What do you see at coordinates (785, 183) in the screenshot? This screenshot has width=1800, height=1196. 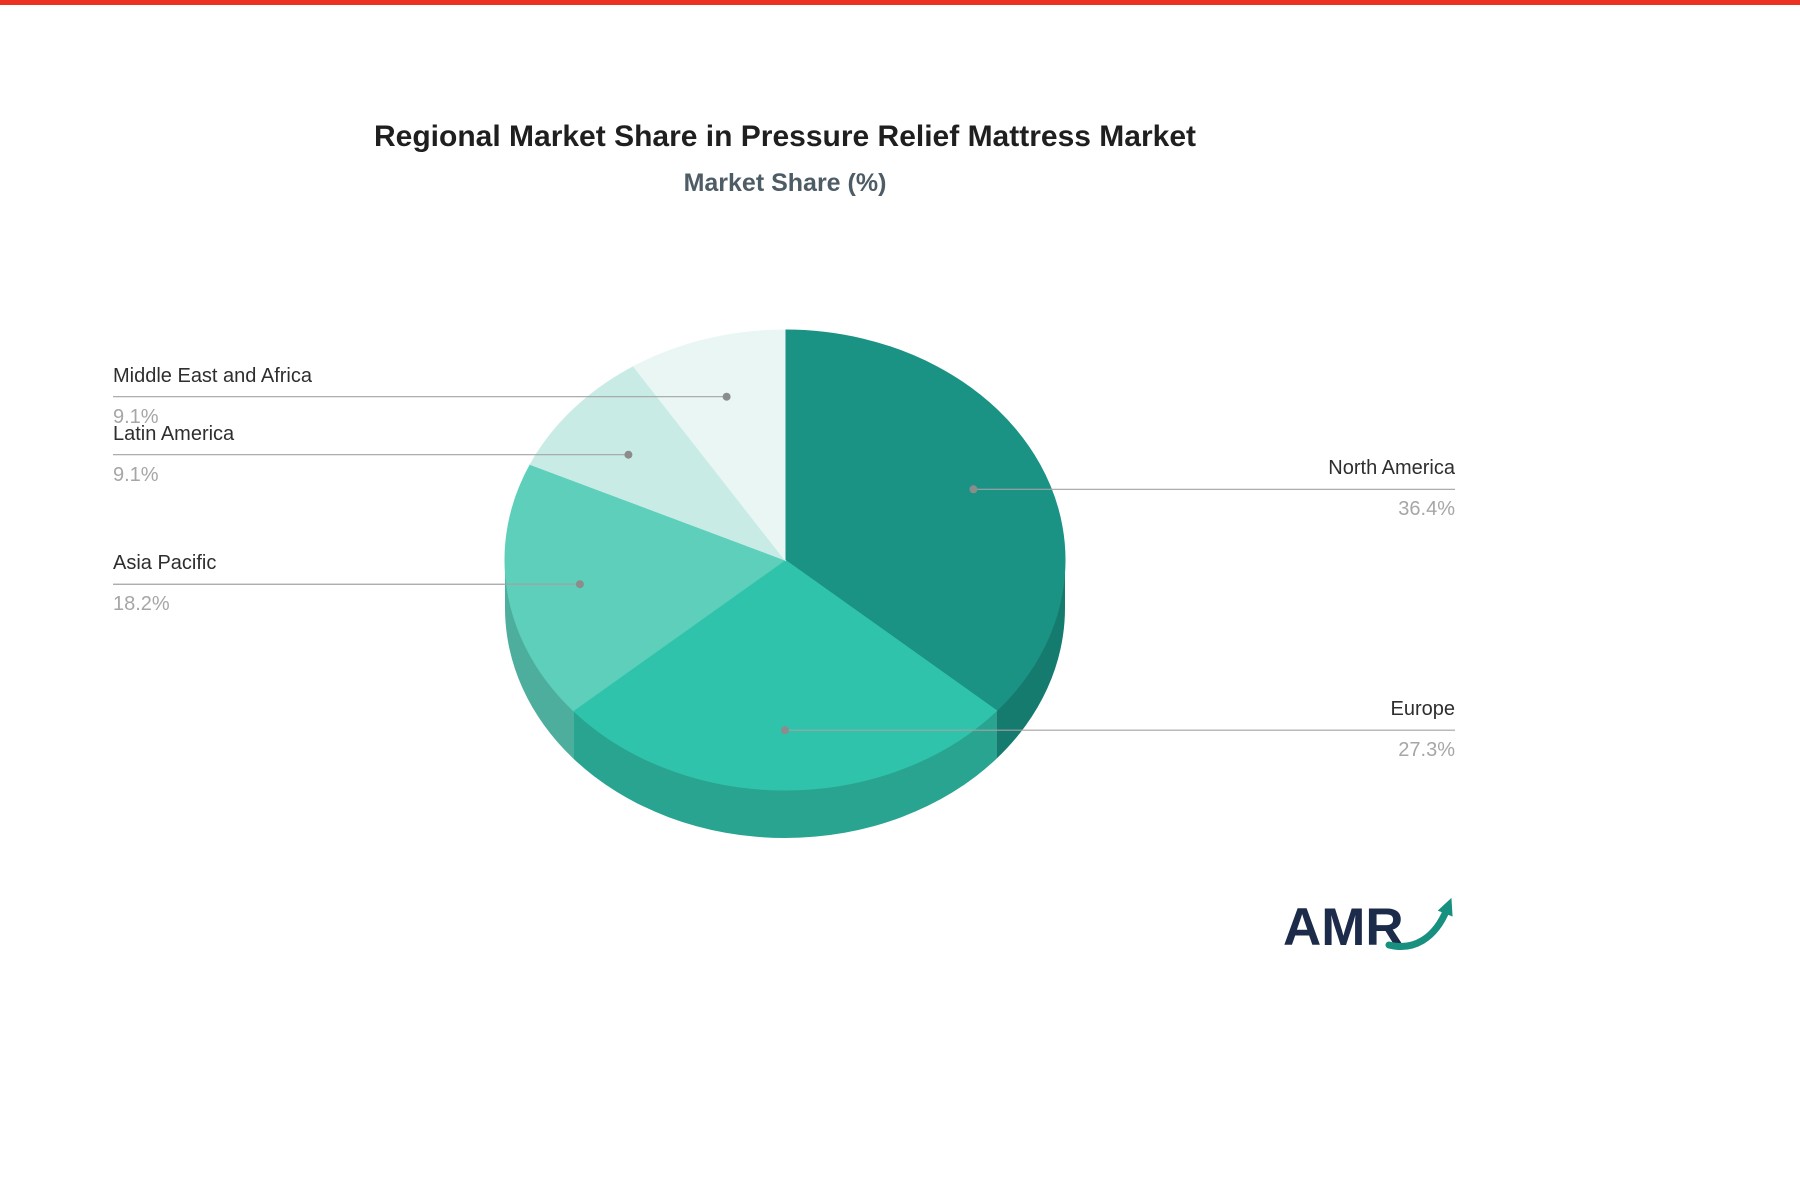 I see `chart-subtitle: Market Share (%)` at bounding box center [785, 183].